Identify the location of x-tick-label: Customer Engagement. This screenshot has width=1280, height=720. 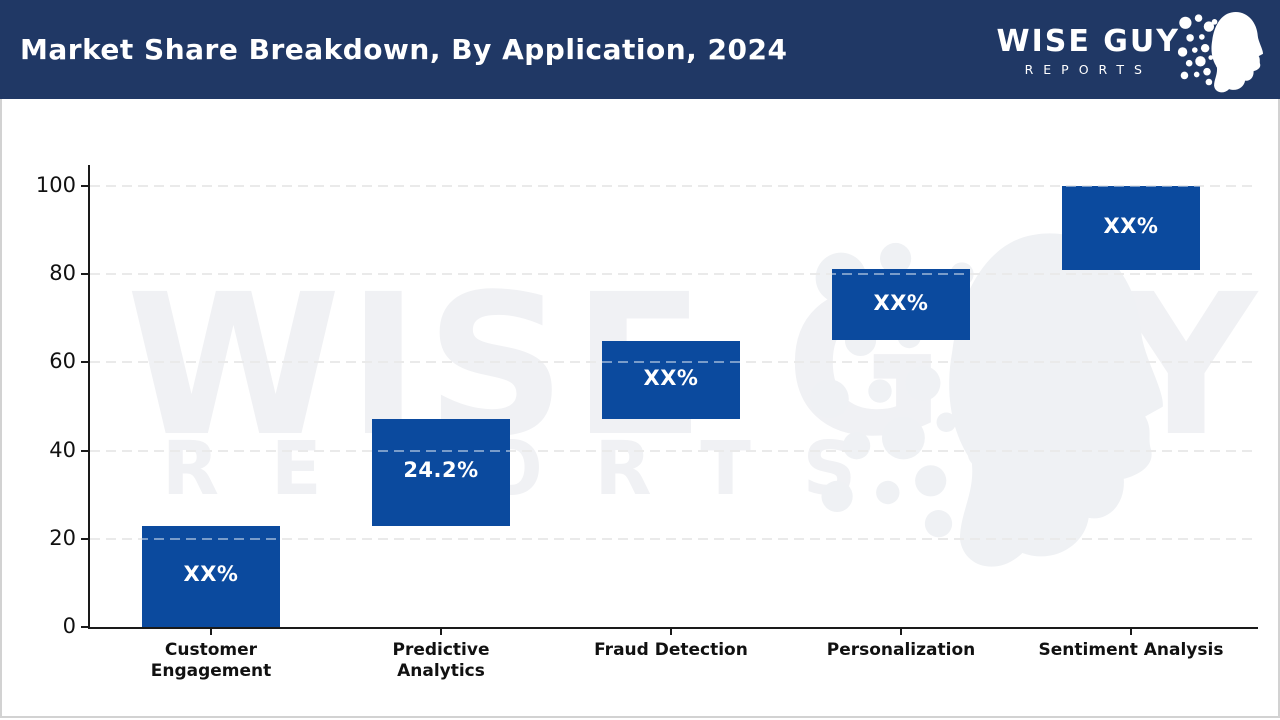
(211, 661).